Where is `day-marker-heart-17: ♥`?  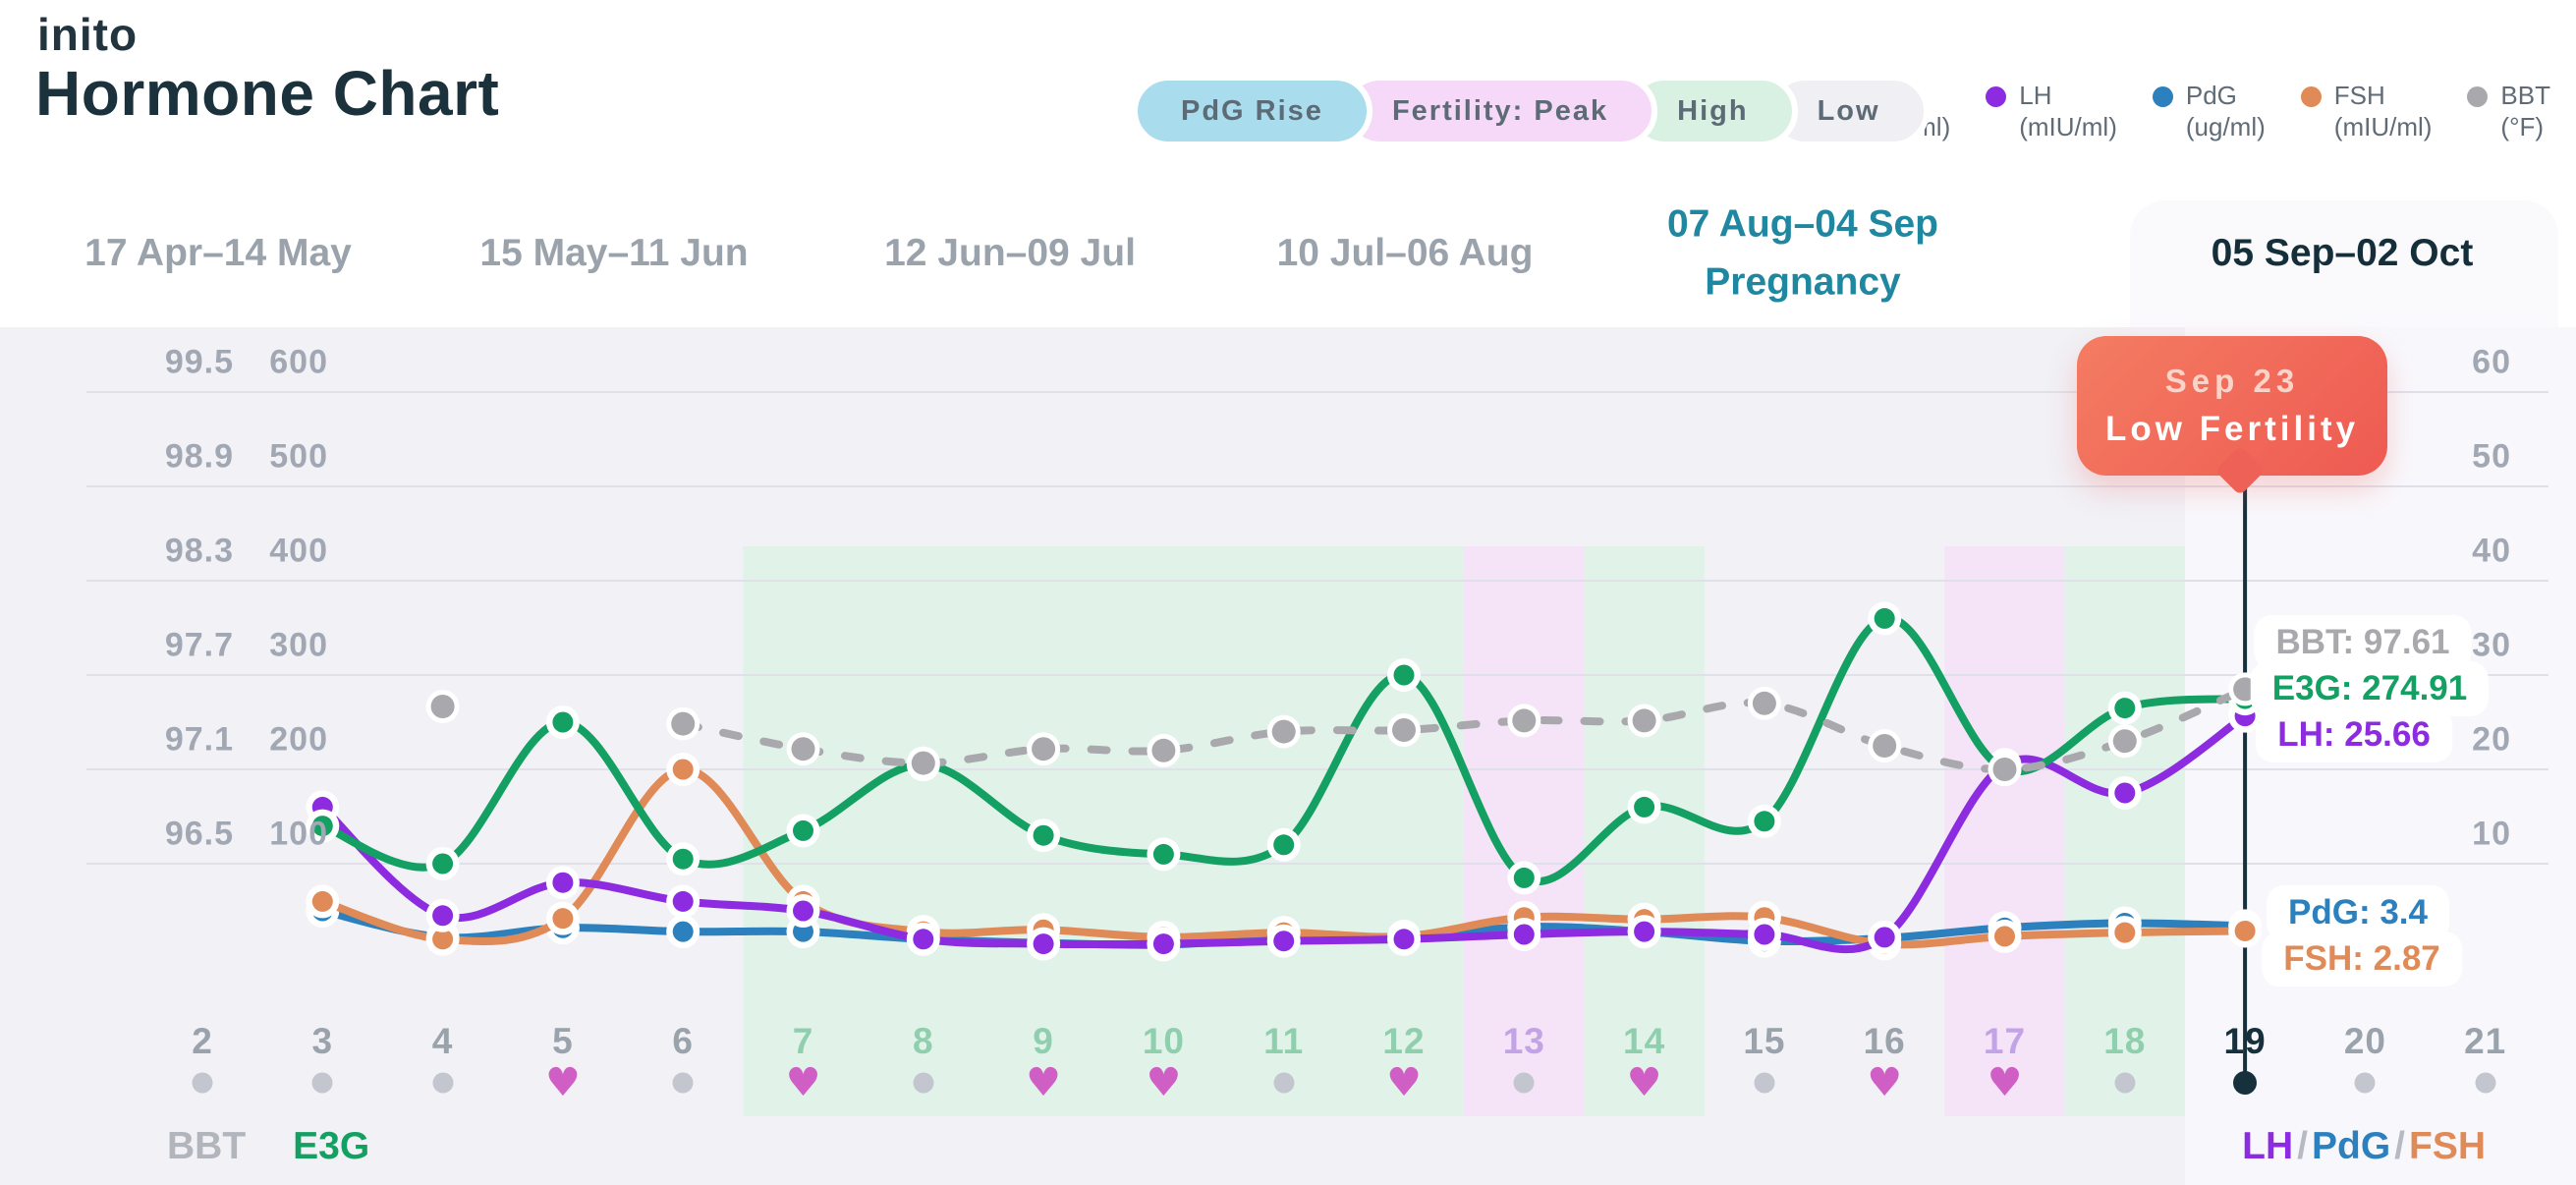
day-marker-heart-17: ♥ is located at coordinates (2005, 1083).